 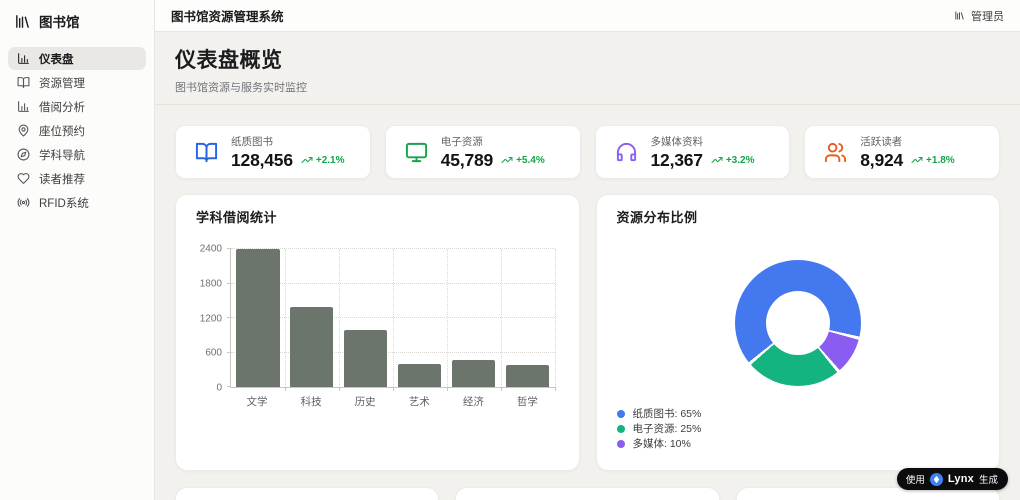 What do you see at coordinates (587, 16) in the screenshot?
I see `topbar: 图书馆资源管理系统 管理员` at bounding box center [587, 16].